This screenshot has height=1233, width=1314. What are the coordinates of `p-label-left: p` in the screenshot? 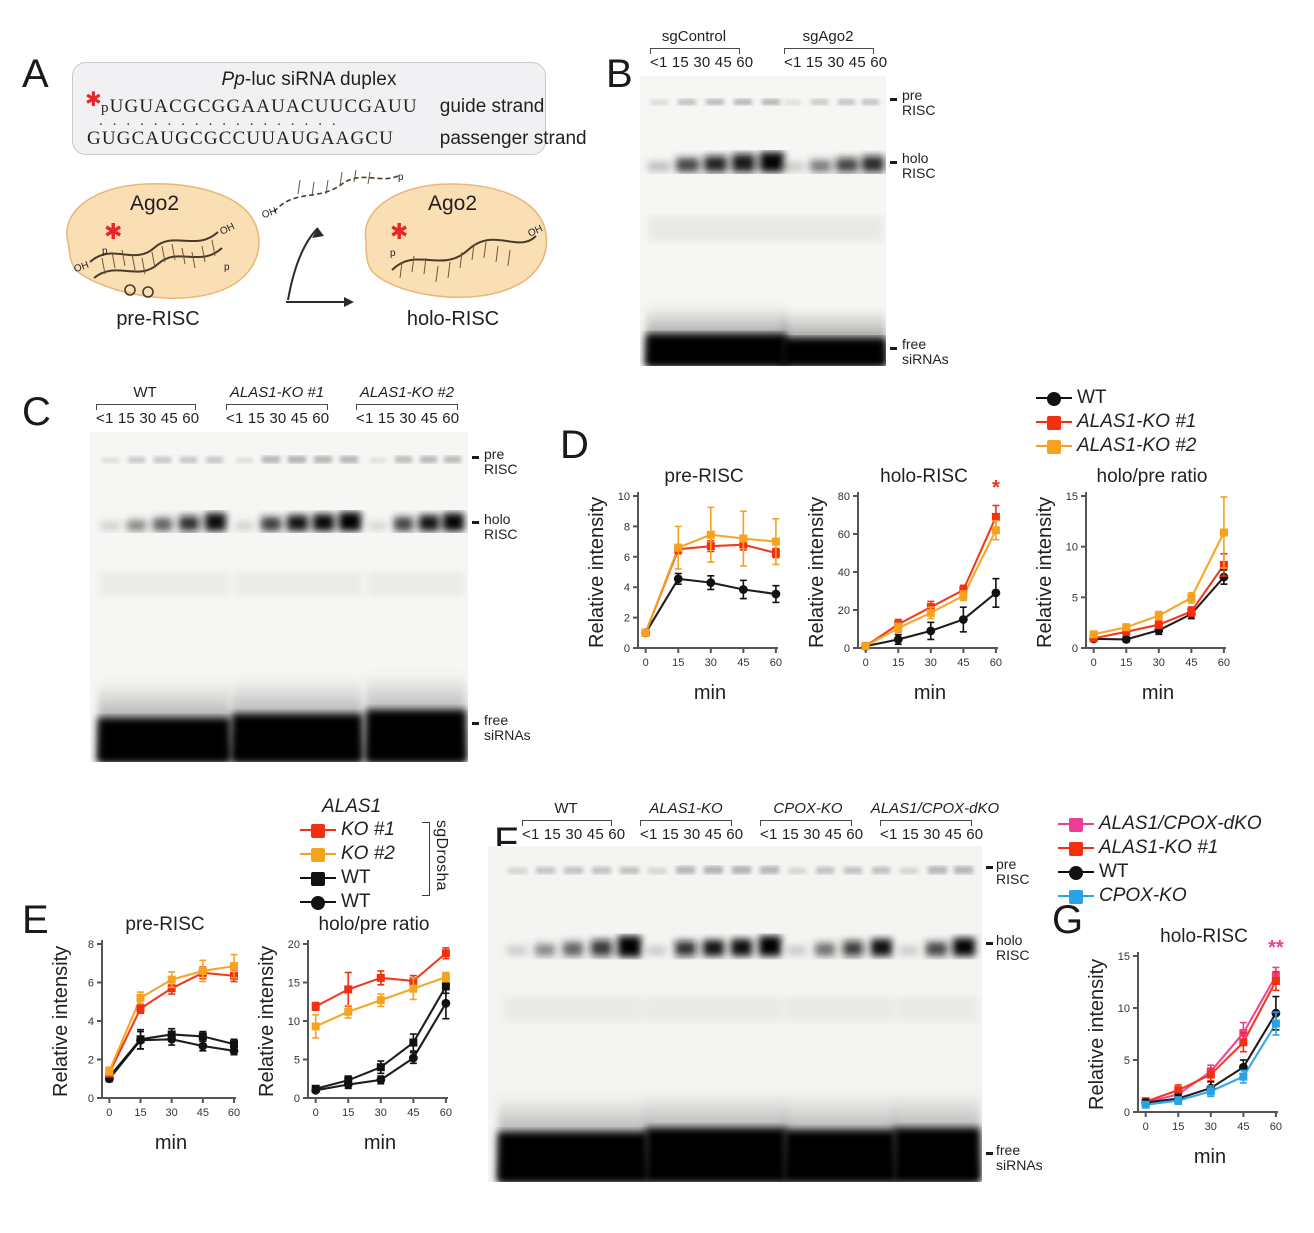 It's located at (105, 251).